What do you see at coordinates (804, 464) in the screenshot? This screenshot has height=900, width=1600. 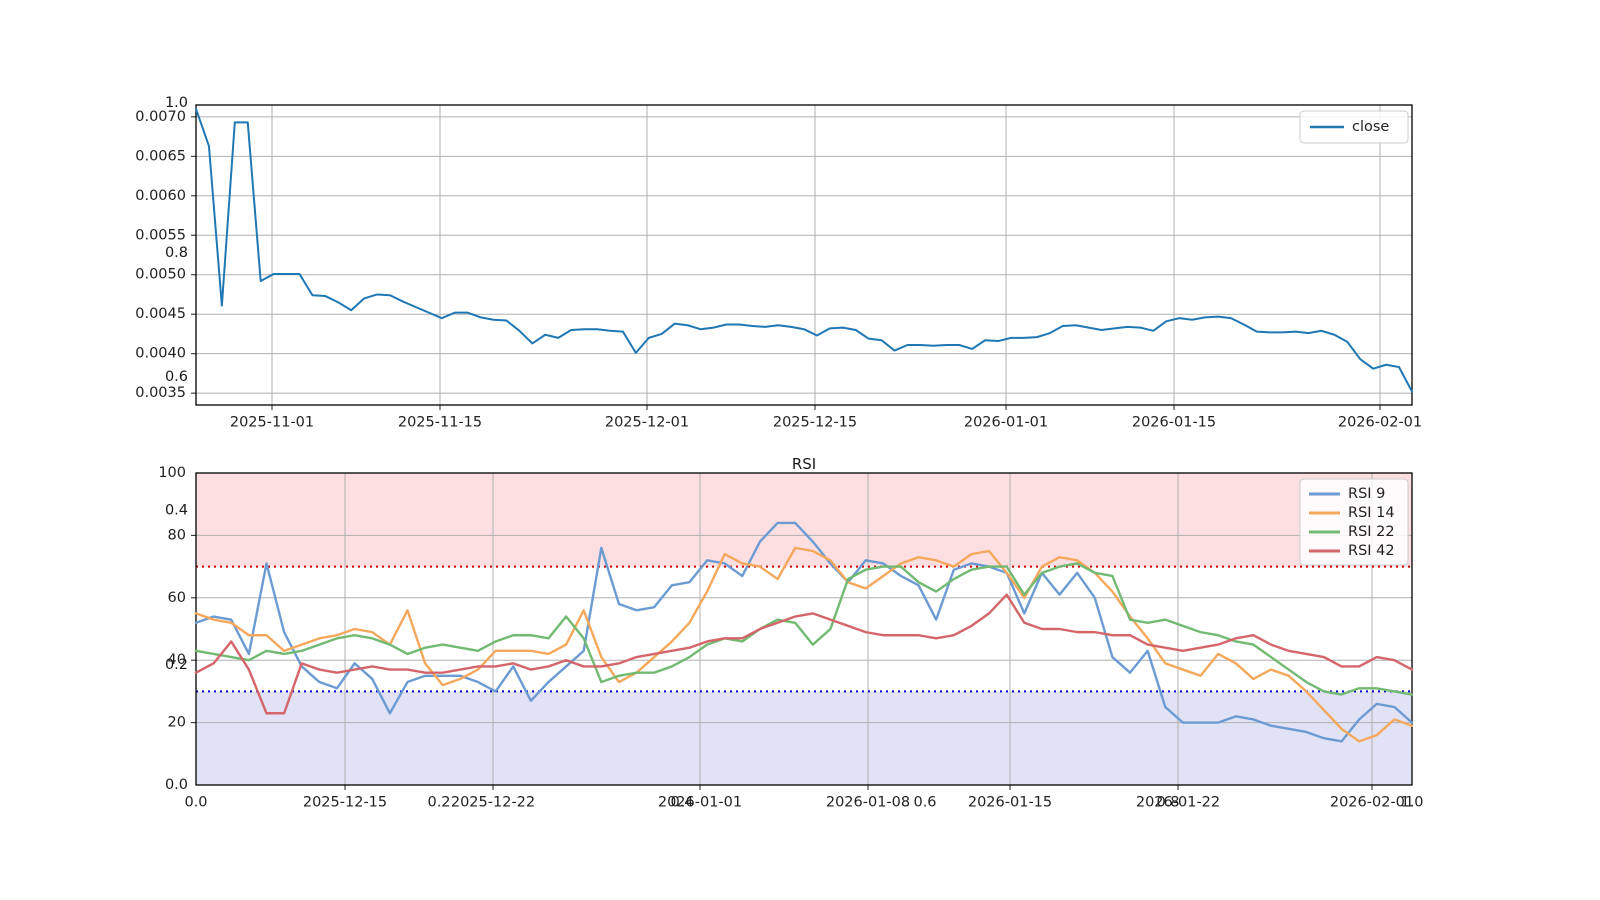 I see `rsi-subplot-title: RSI` at bounding box center [804, 464].